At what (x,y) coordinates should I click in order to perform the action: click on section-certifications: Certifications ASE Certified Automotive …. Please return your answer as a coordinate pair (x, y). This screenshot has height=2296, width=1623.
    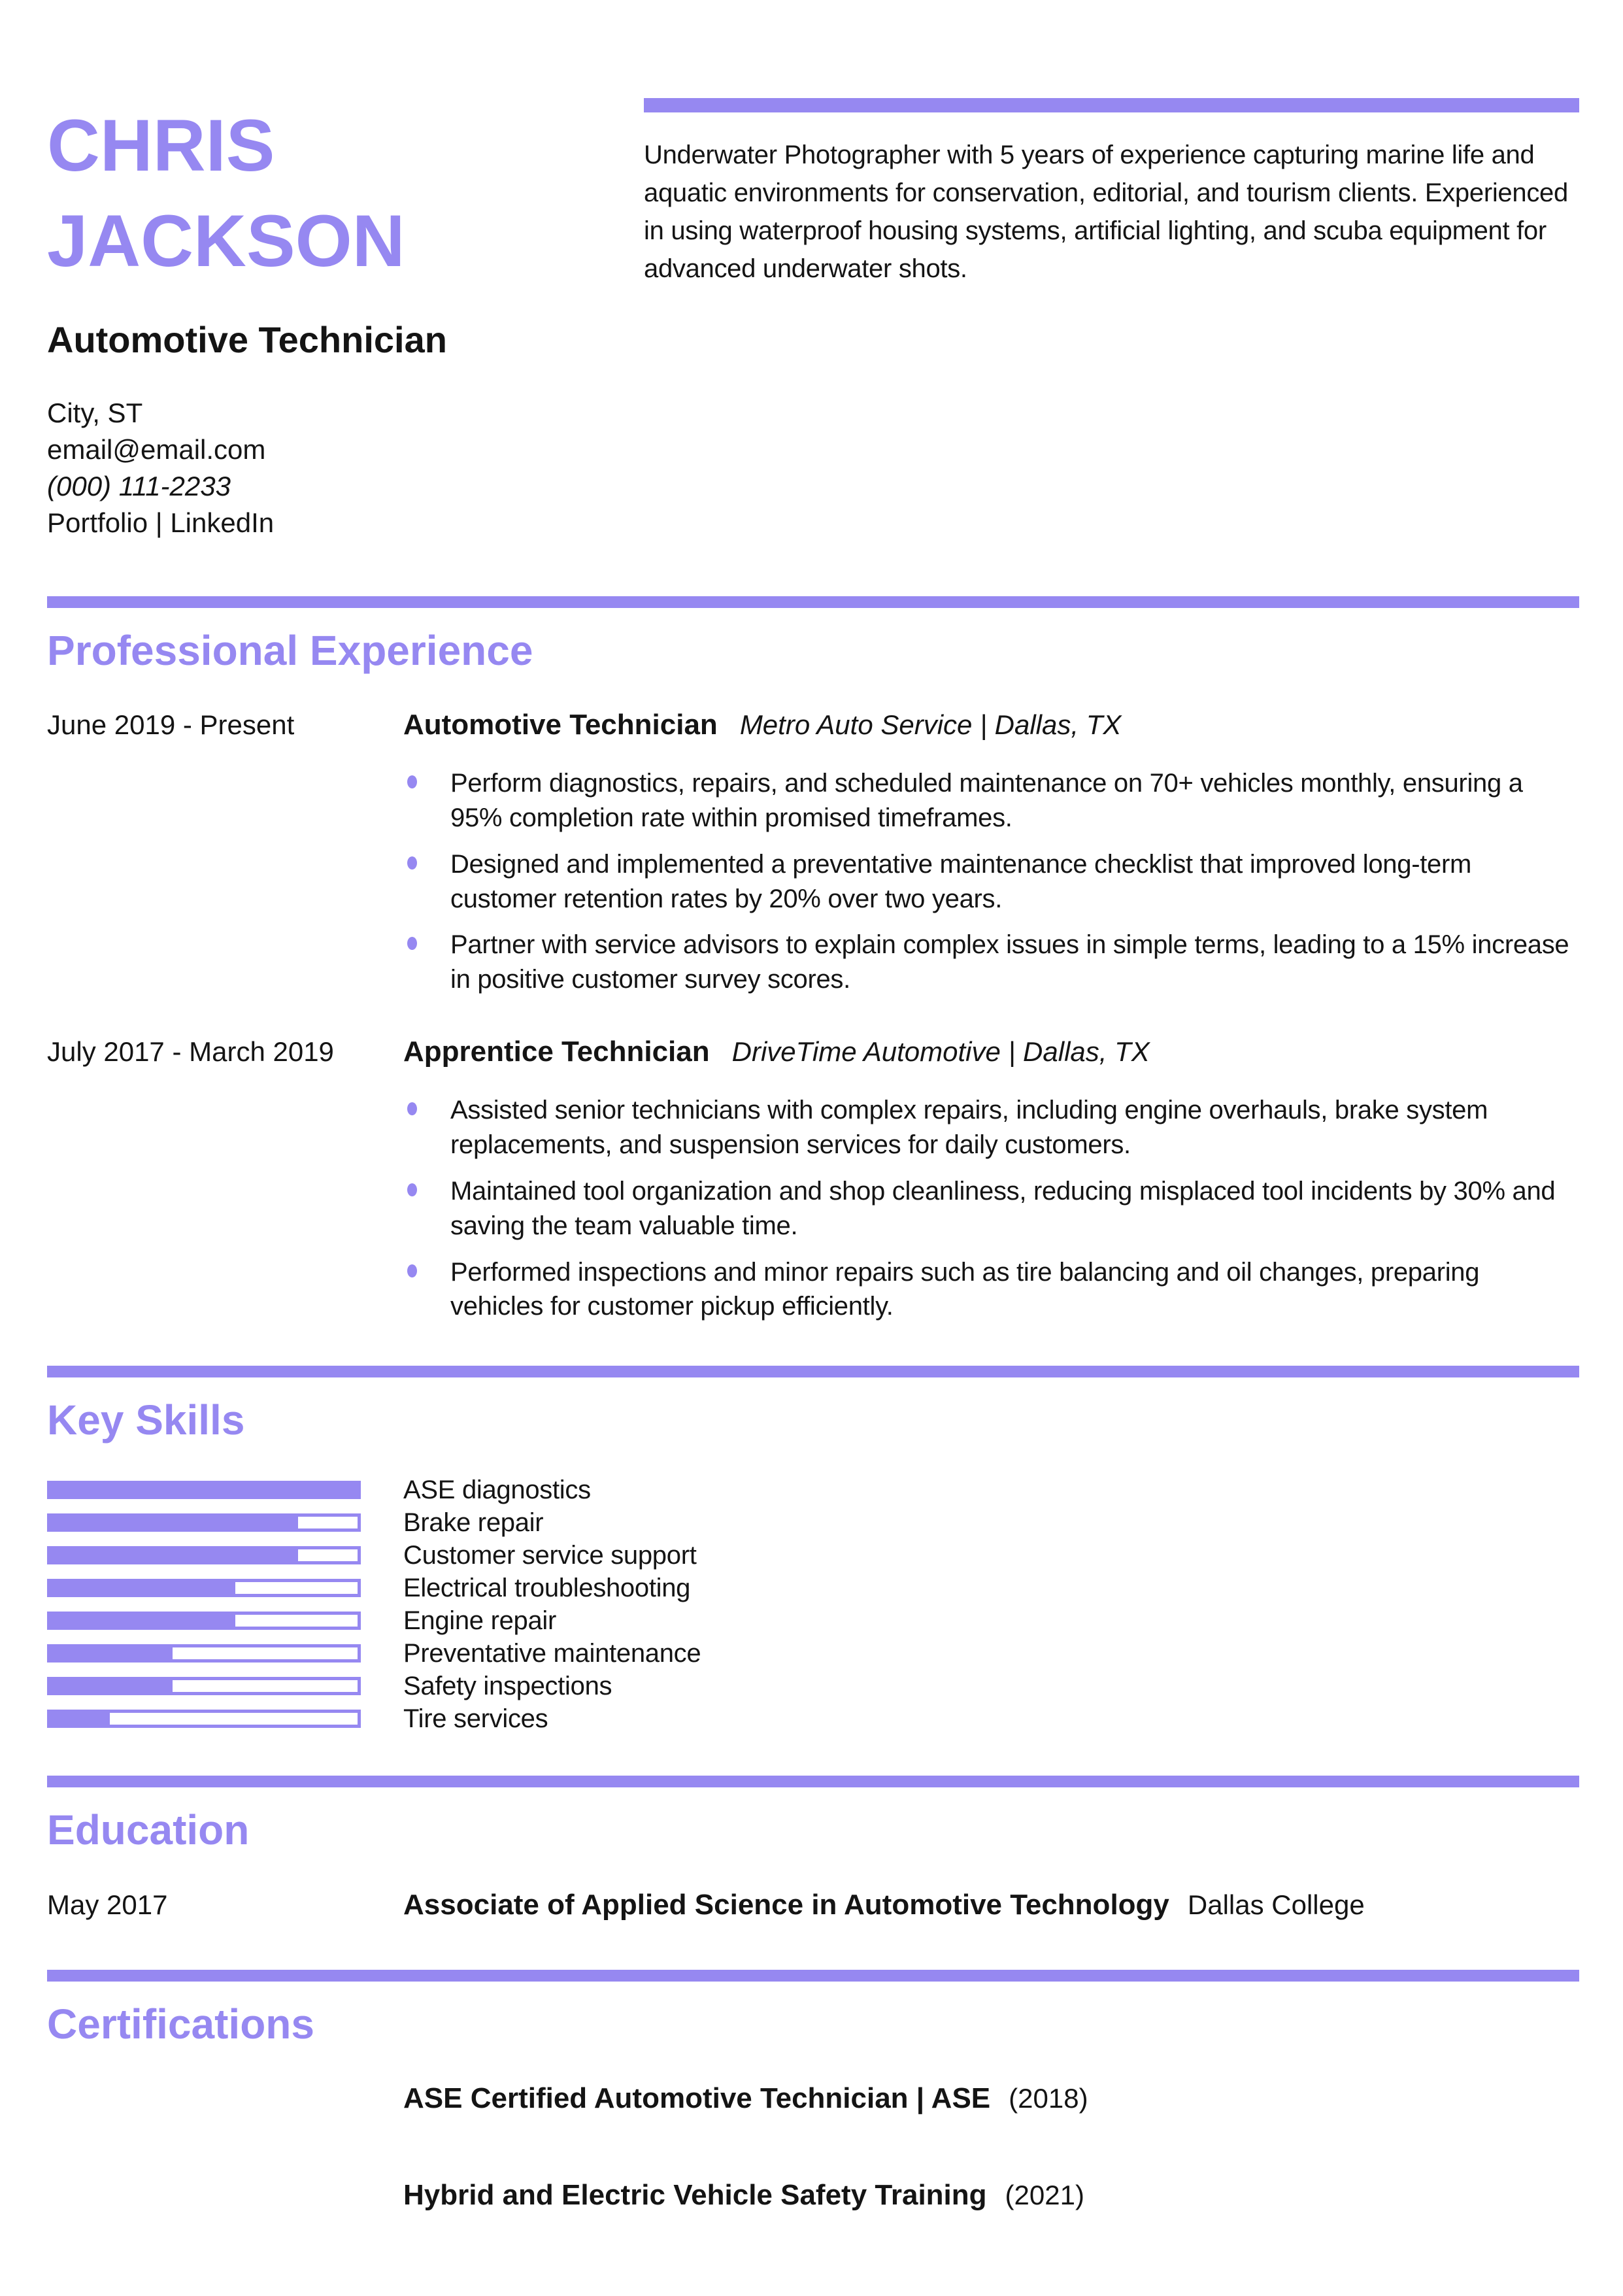
    Looking at the image, I should click on (813, 2092).